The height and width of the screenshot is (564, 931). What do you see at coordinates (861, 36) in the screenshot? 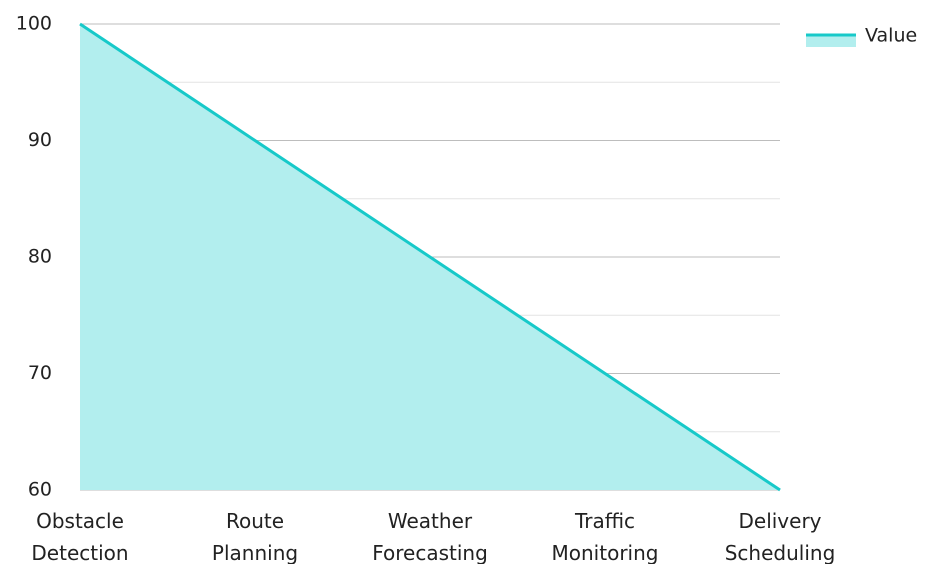
I see `legend: Value` at bounding box center [861, 36].